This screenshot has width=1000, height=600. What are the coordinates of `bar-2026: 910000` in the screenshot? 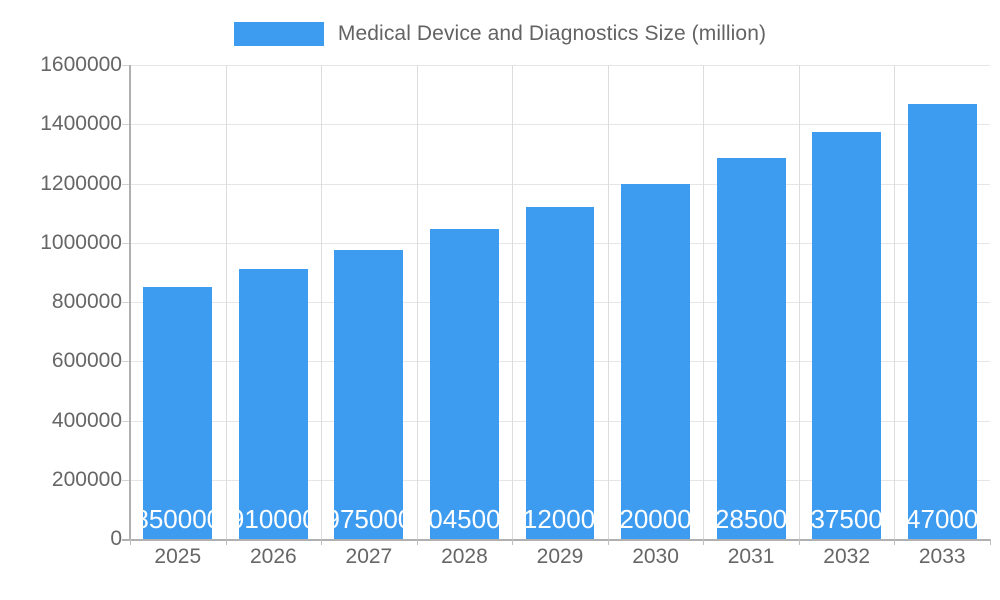 It's located at (273, 404).